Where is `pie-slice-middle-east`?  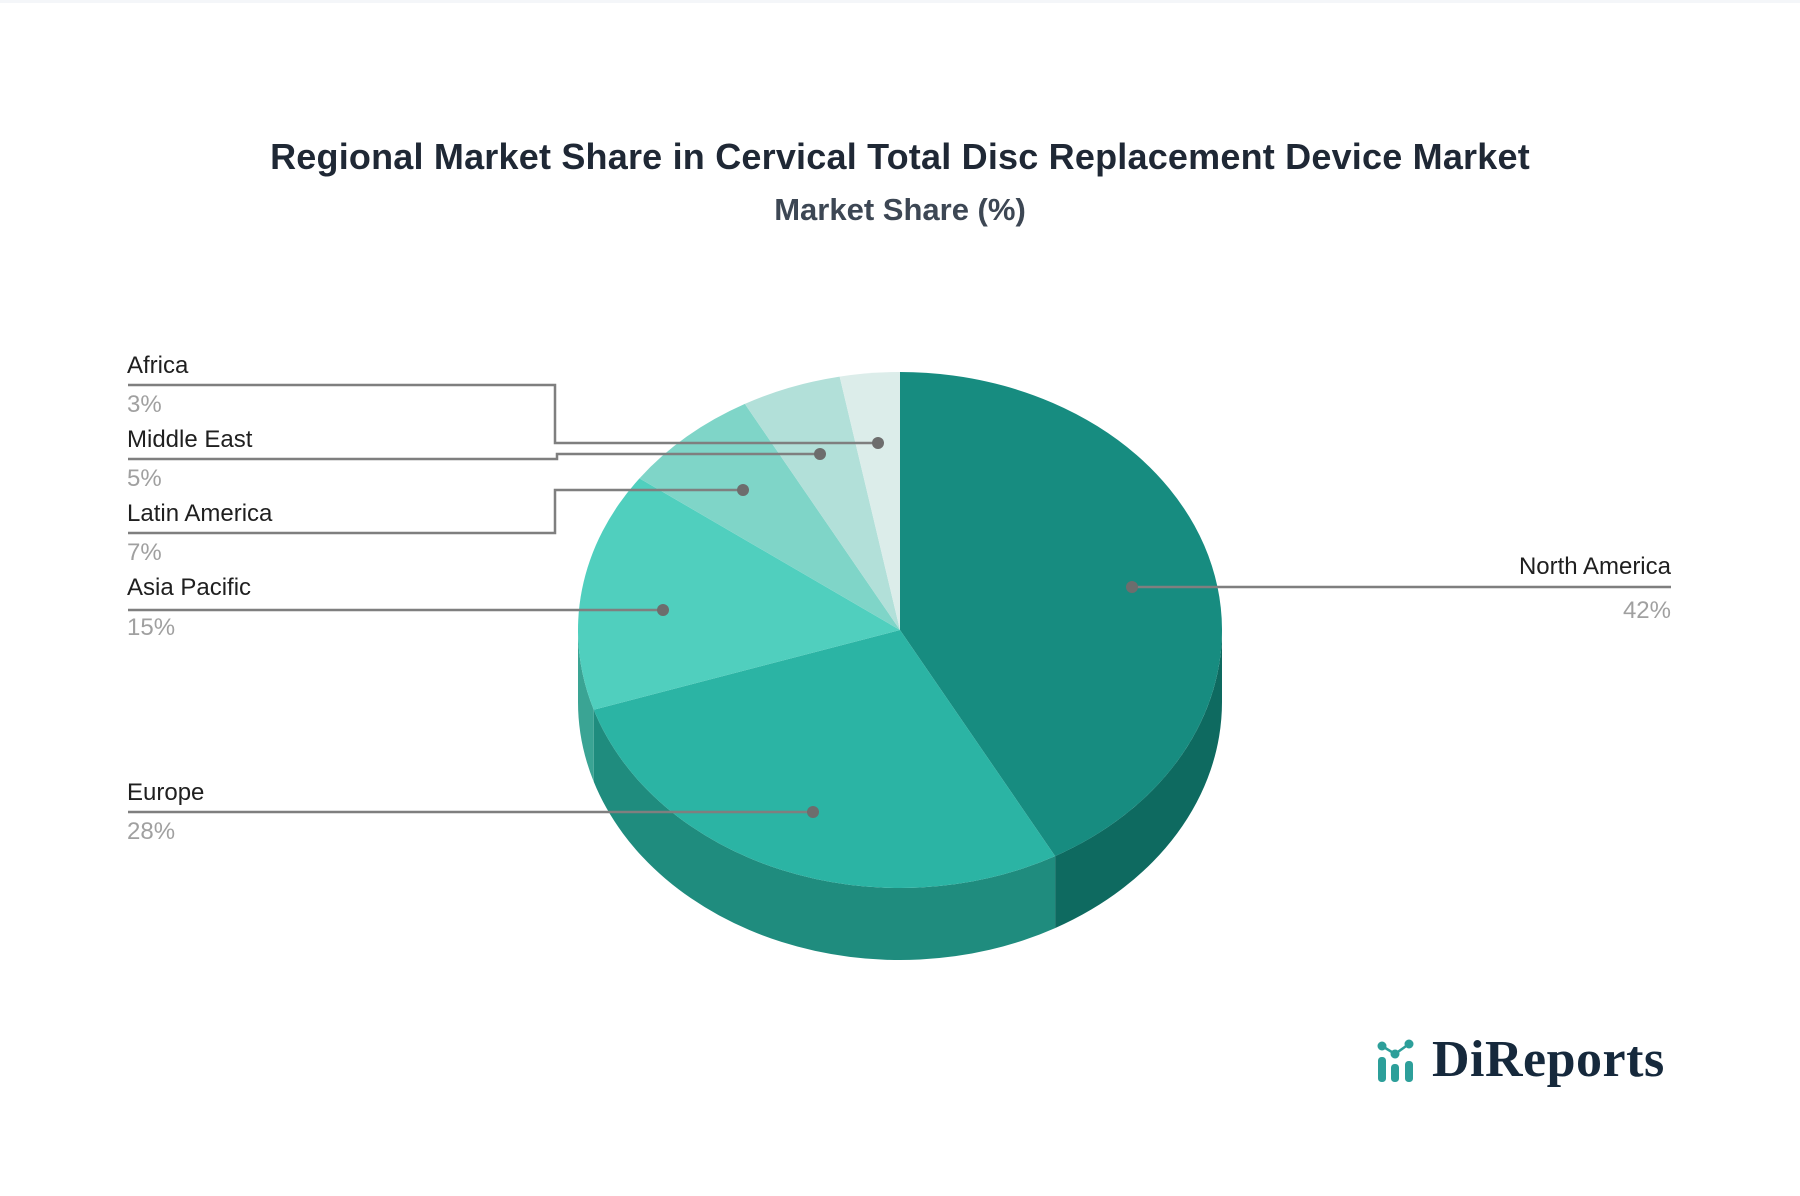
pie-slice-middle-east is located at coordinates (822, 503).